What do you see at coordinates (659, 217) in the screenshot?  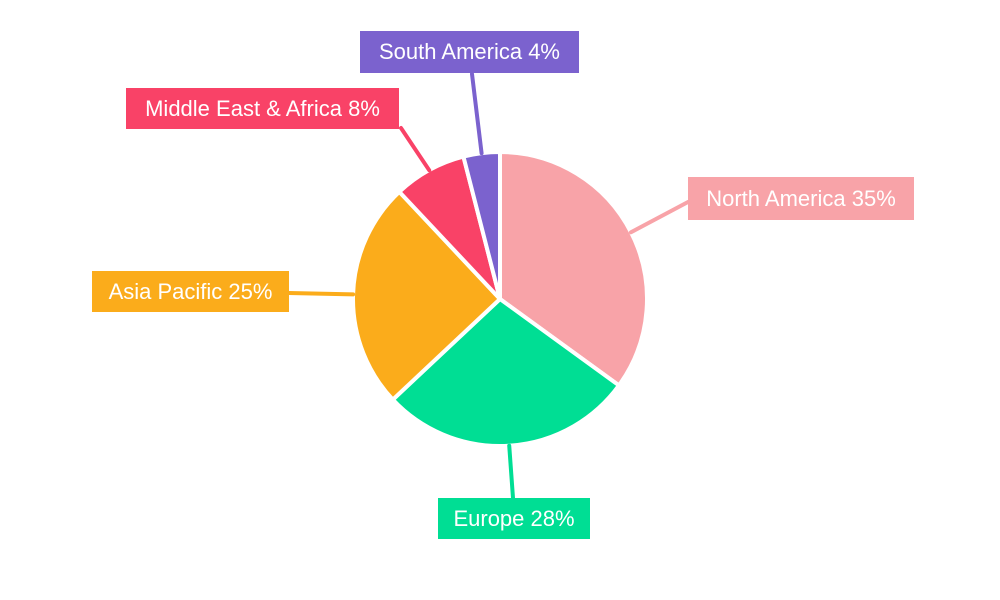 I see `leader-line-north-america` at bounding box center [659, 217].